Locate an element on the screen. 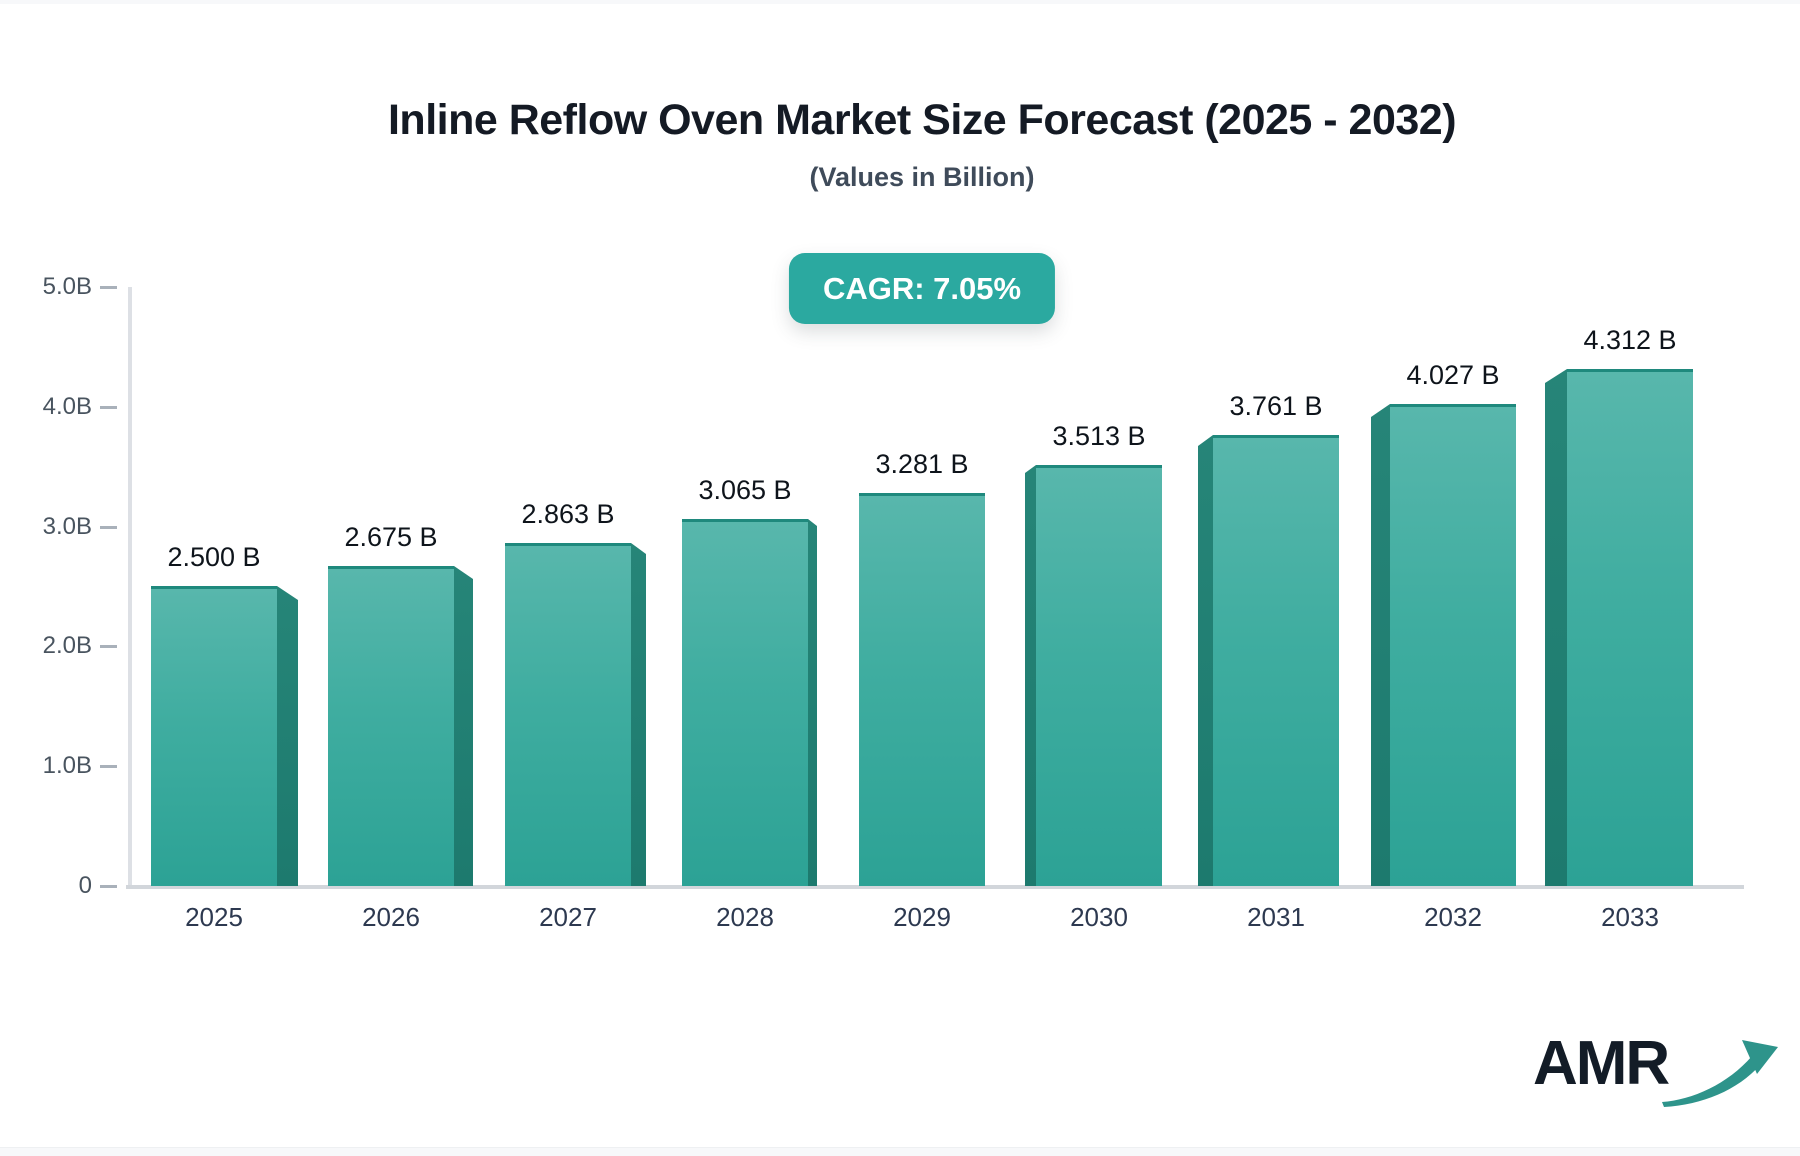 This screenshot has width=1800, height=1156. y-tick-label: 0 is located at coordinates (85, 885).